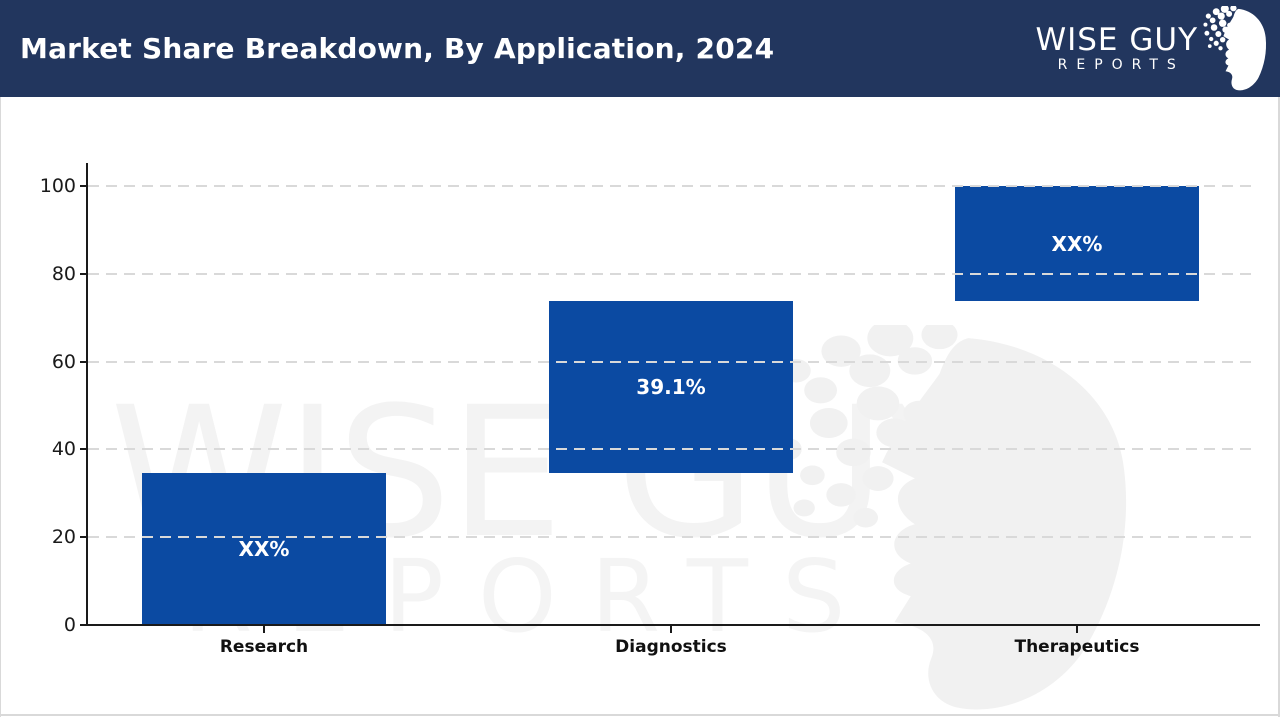  Describe the element at coordinates (63, 449) in the screenshot. I see `y-axis-tick-label: 40` at that location.